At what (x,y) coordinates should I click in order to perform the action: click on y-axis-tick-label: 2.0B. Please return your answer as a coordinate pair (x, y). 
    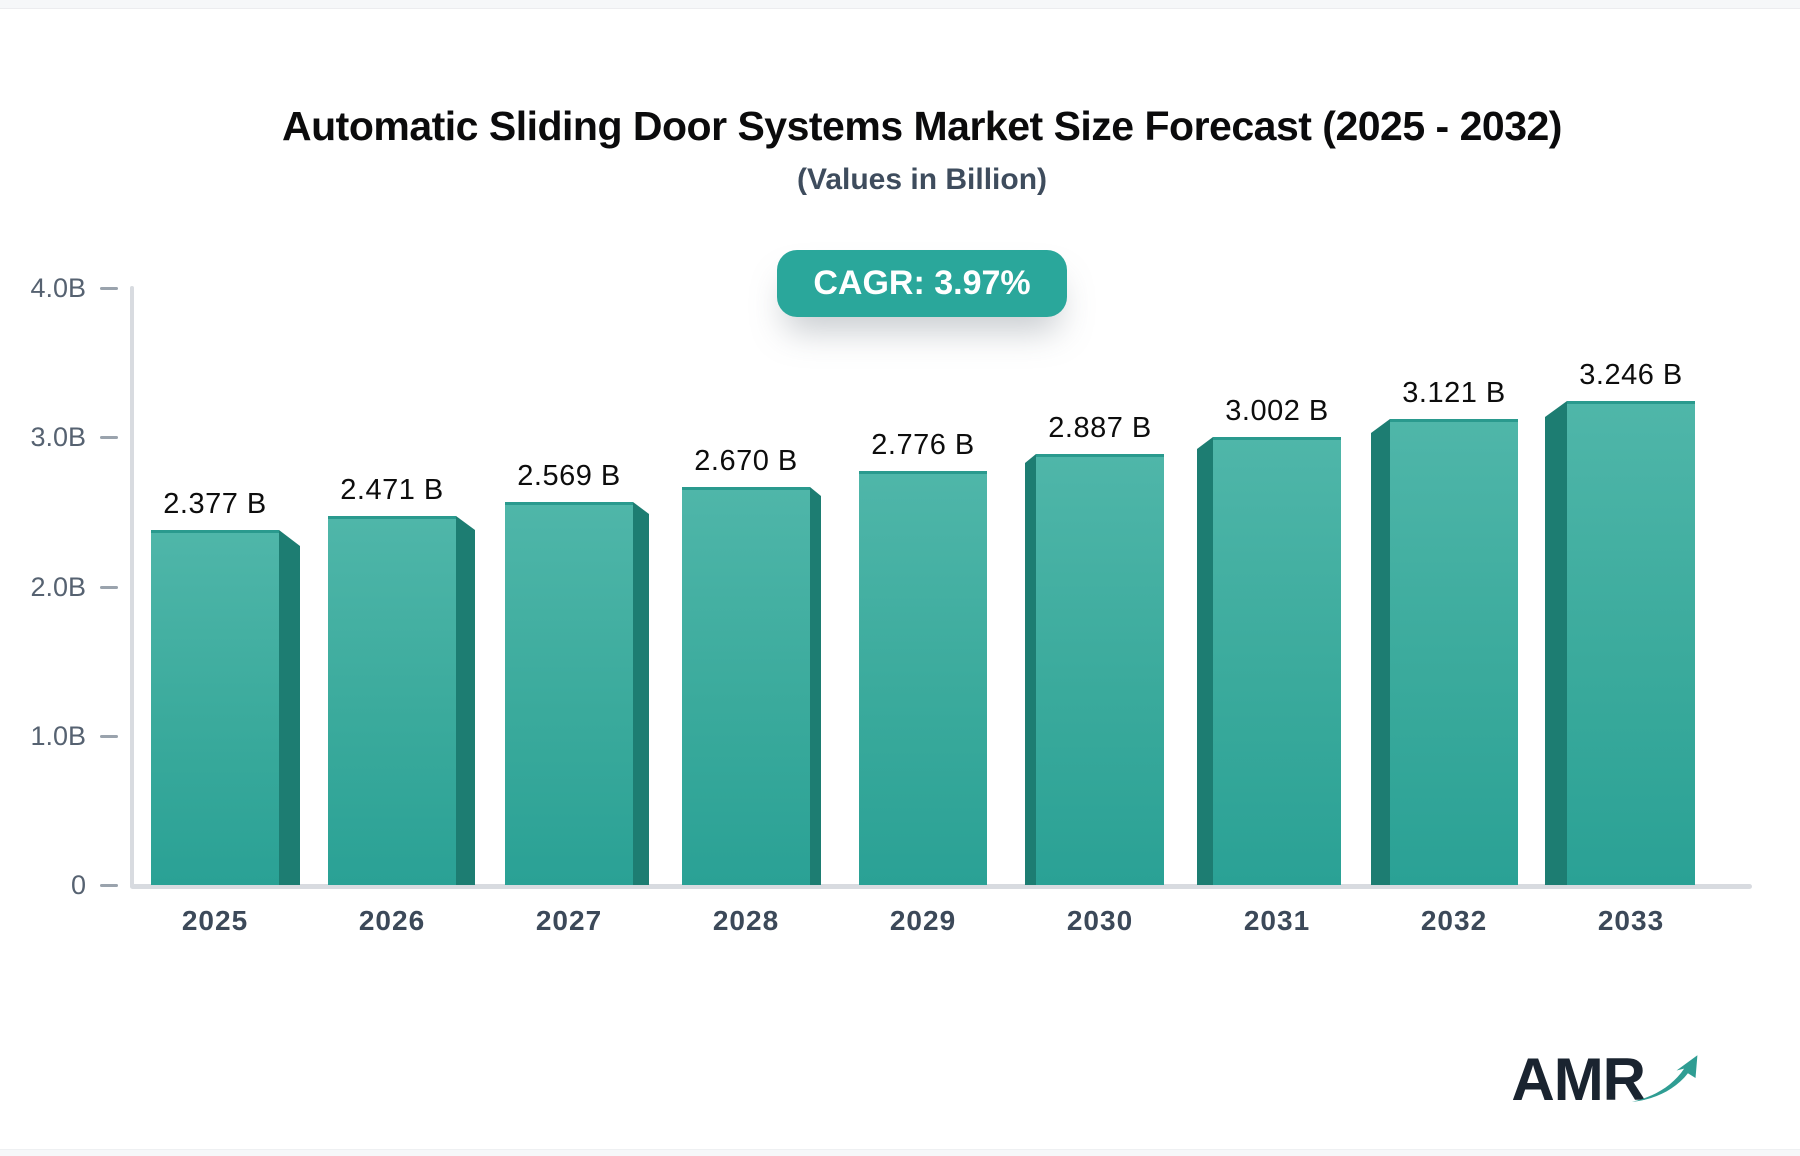
    Looking at the image, I should click on (58, 586).